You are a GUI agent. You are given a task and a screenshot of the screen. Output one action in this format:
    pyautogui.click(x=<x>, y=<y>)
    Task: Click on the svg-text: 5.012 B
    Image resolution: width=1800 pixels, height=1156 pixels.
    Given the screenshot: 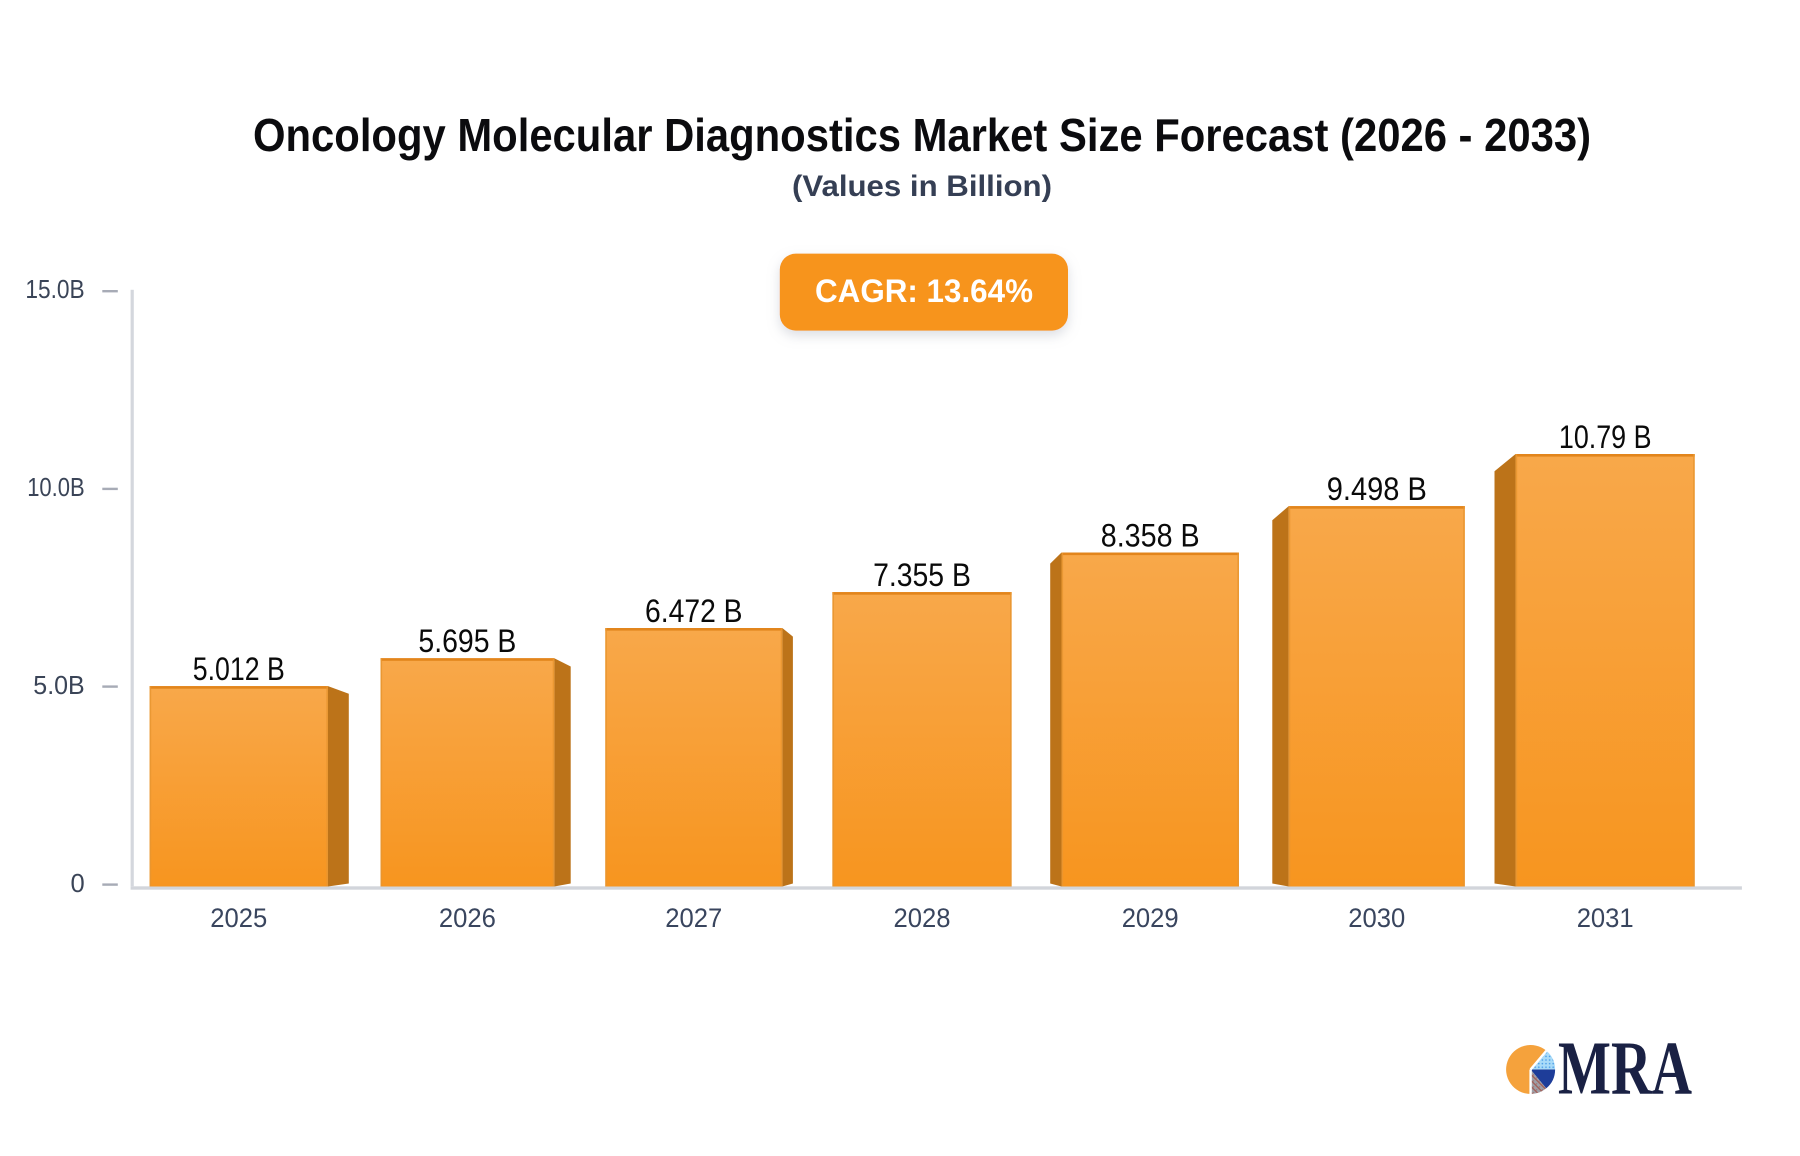 What is the action you would take?
    pyautogui.click(x=239, y=669)
    